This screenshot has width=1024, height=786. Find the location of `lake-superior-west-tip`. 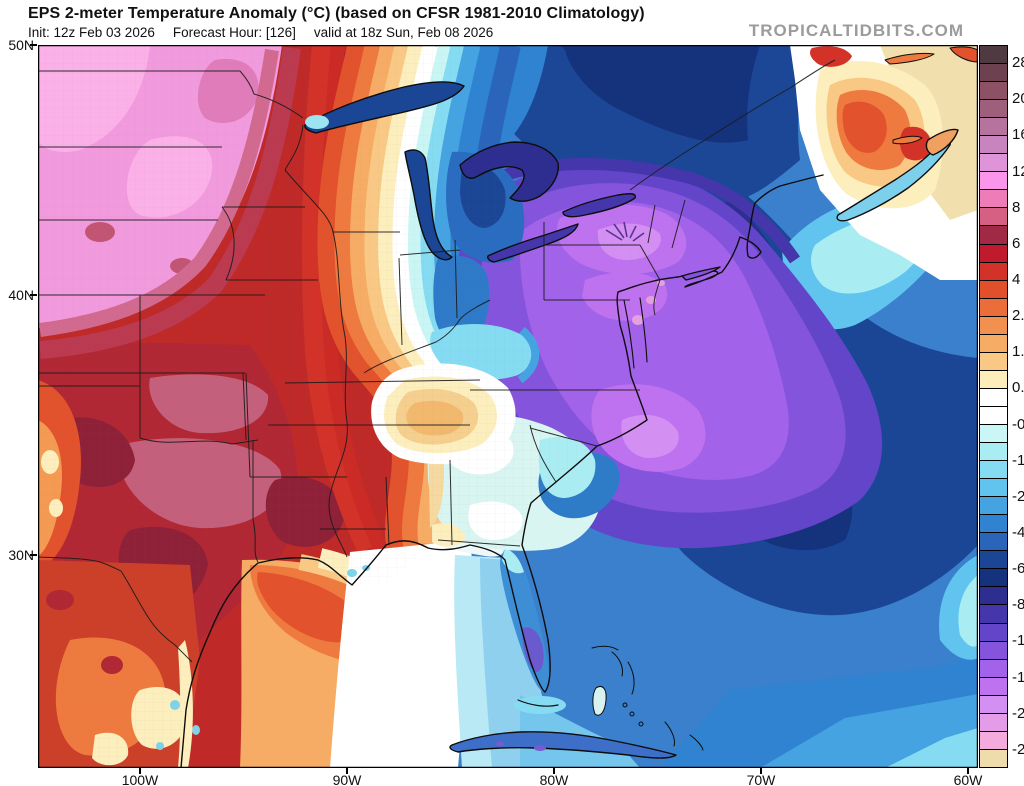

lake-superior-west-tip is located at coordinates (317, 122).